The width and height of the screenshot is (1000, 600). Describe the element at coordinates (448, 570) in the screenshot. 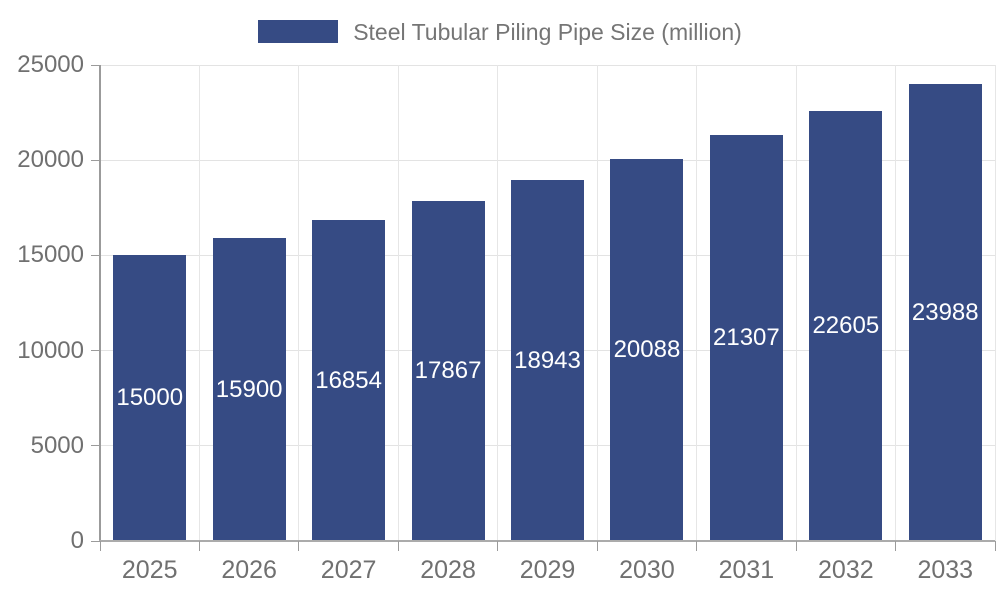

I see `x-tick-label: 2028` at that location.